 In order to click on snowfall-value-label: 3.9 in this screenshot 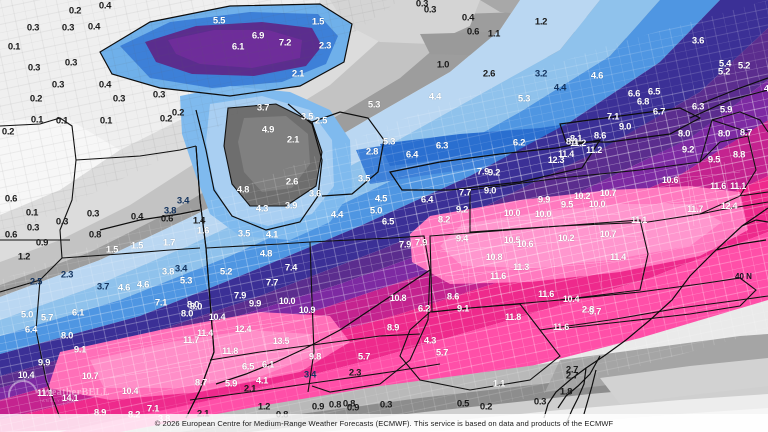, I will do `click(291, 206)`.